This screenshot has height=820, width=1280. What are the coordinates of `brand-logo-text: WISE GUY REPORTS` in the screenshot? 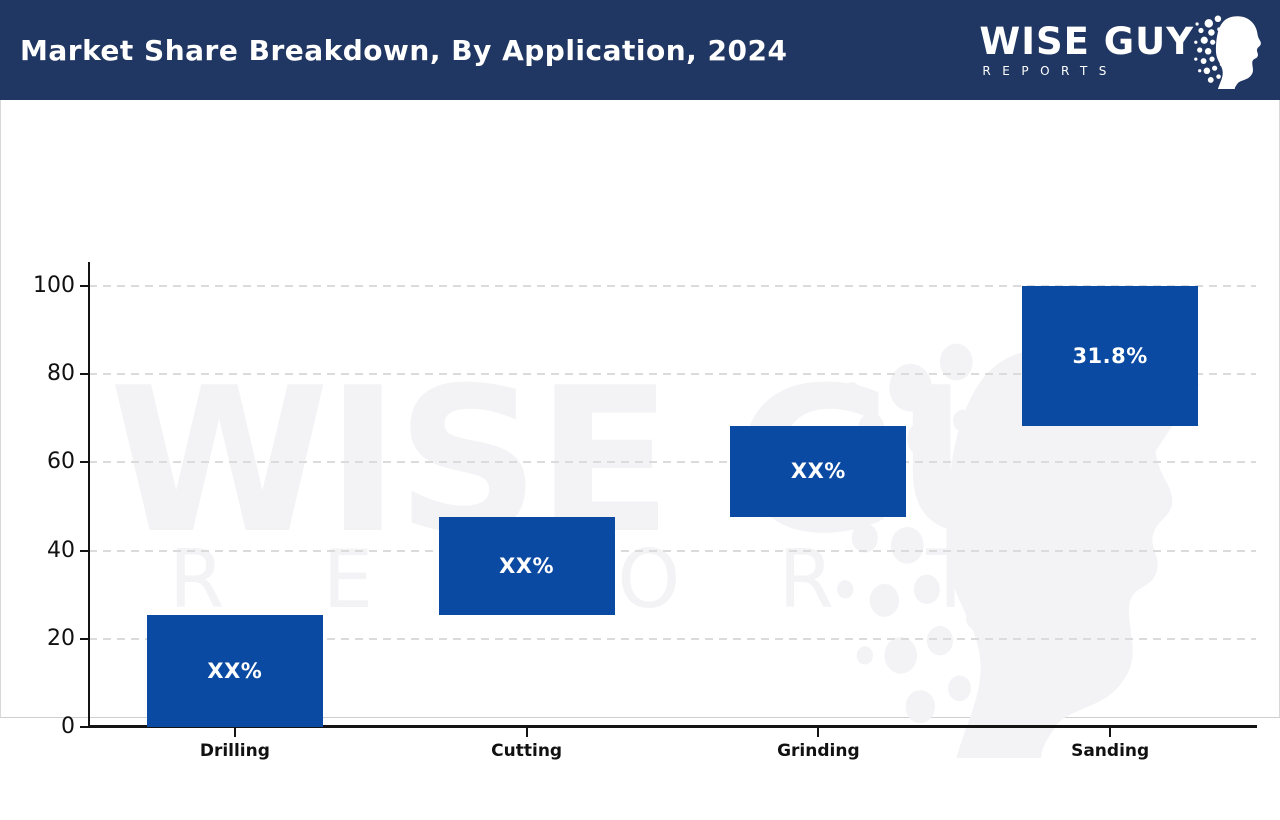 It's located at (1086, 50).